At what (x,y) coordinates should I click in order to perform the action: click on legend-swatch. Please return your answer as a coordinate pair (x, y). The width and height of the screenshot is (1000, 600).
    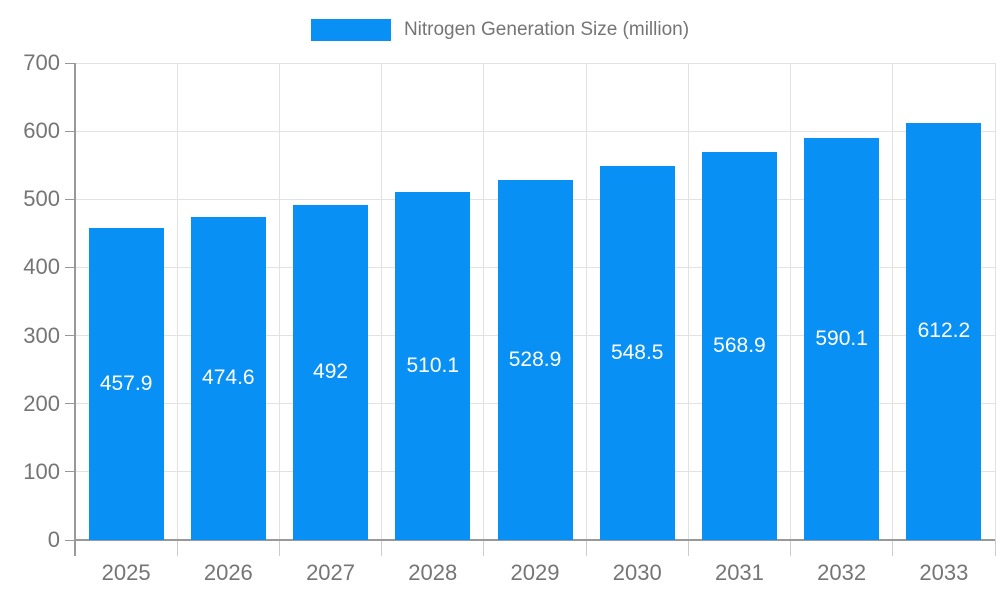
    Looking at the image, I should click on (350, 30).